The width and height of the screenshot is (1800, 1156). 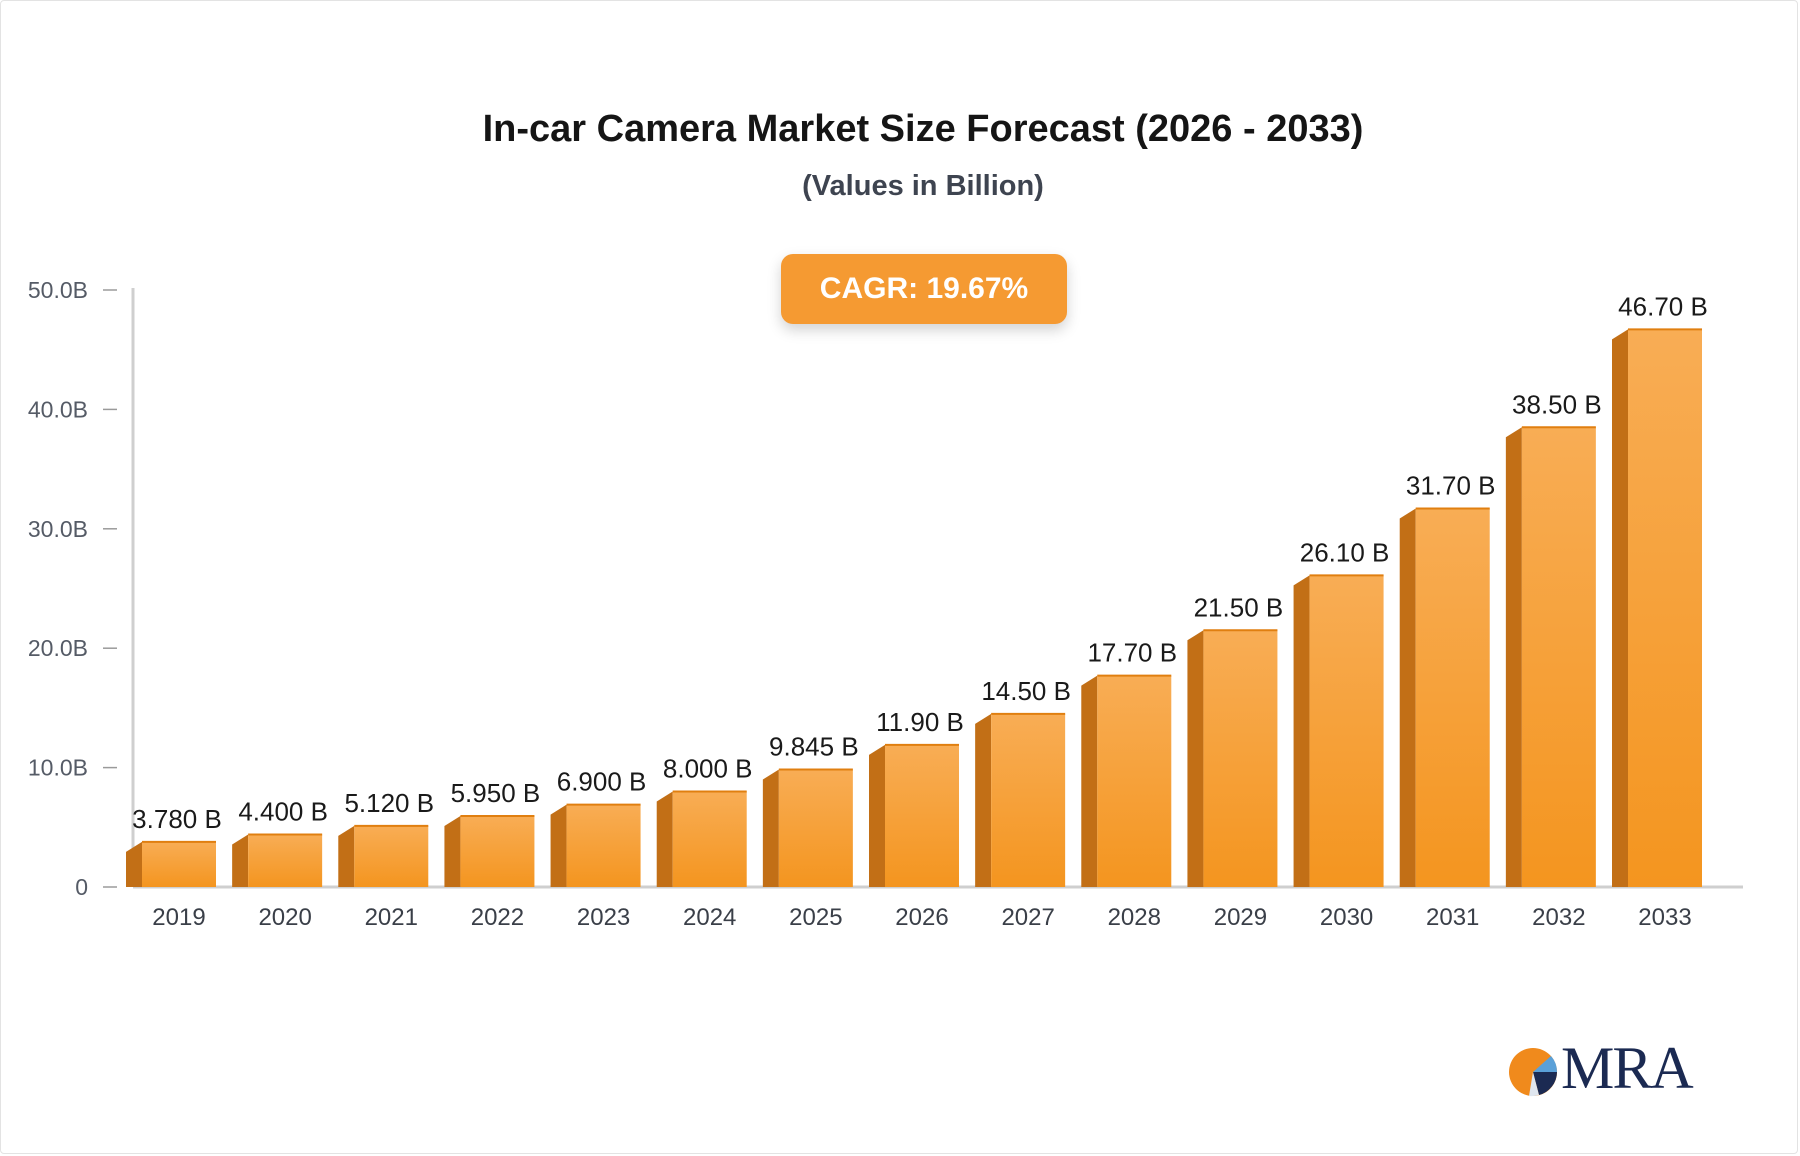 I want to click on bar-2028, so click(x=1126, y=780).